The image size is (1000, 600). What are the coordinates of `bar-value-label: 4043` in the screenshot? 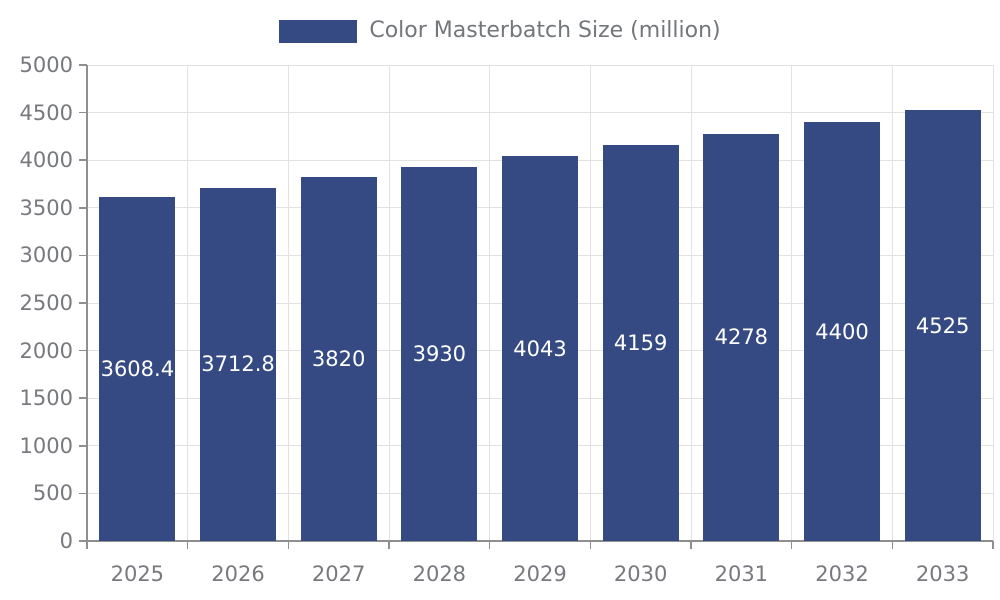 It's located at (540, 348).